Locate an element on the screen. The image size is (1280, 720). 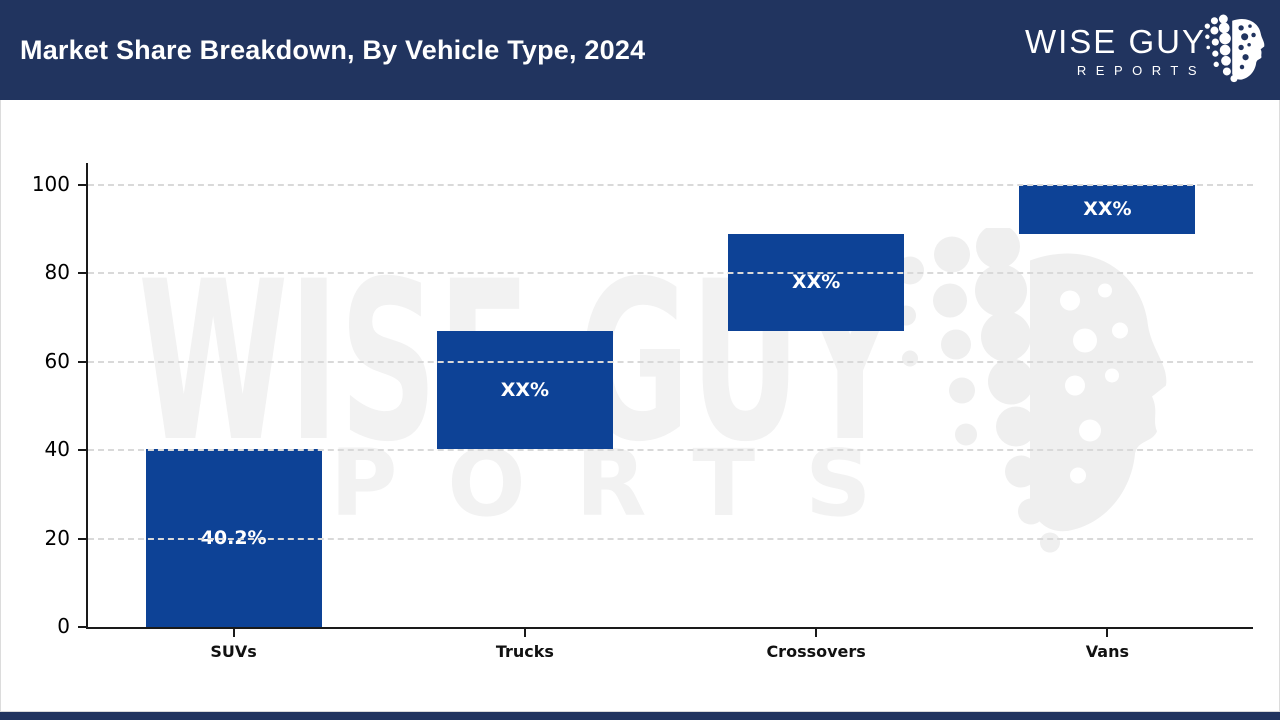
y-tick-label-60: 60 is located at coordinates (57, 360).